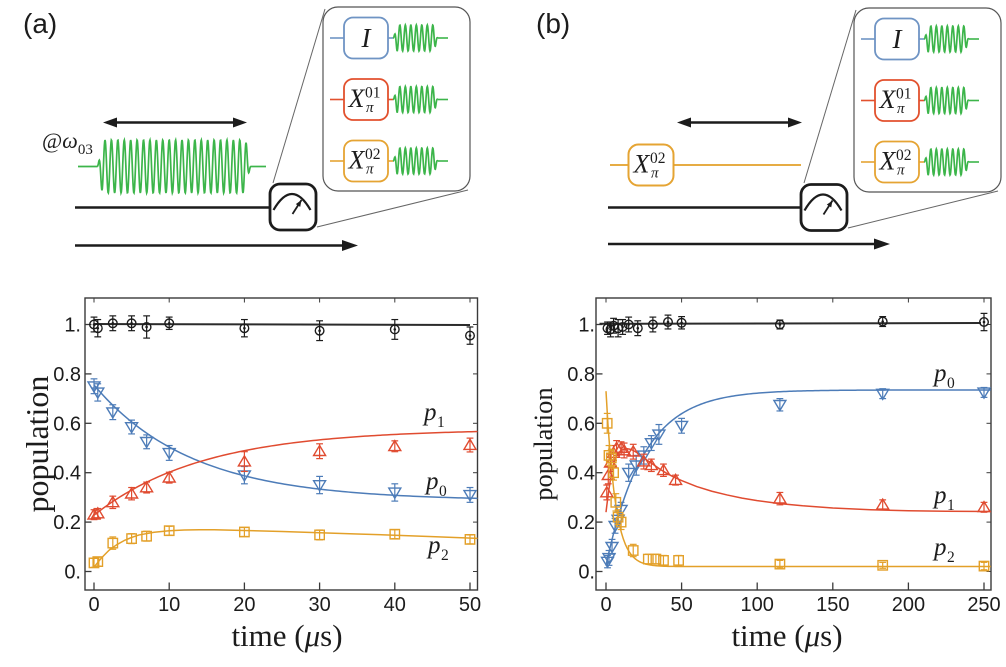 Image resolution: width=1006 pixels, height=667 pixels. I want to click on svg-text: 100, so click(757, 605).